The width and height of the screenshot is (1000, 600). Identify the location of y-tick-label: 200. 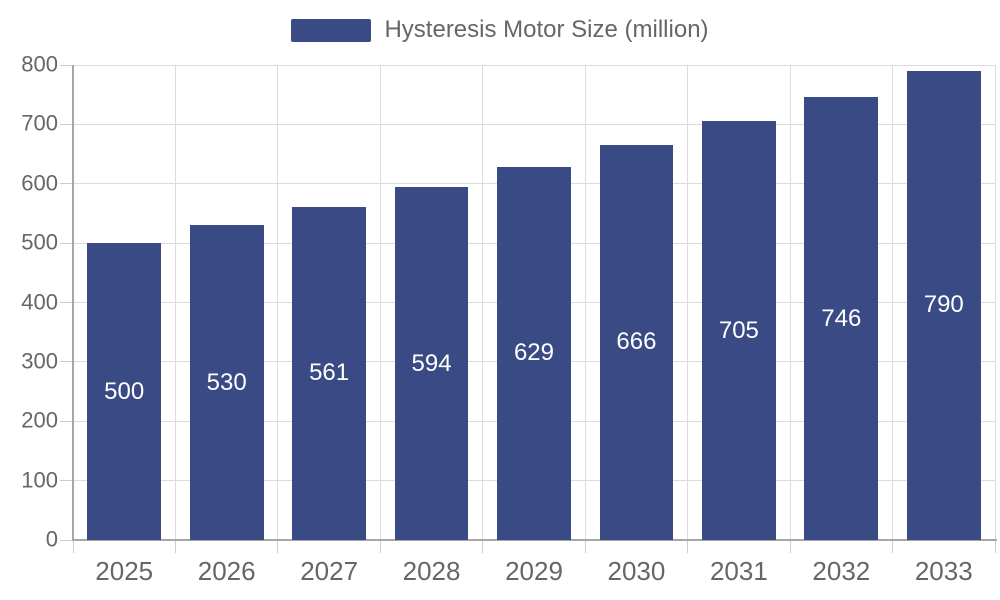
(39, 420).